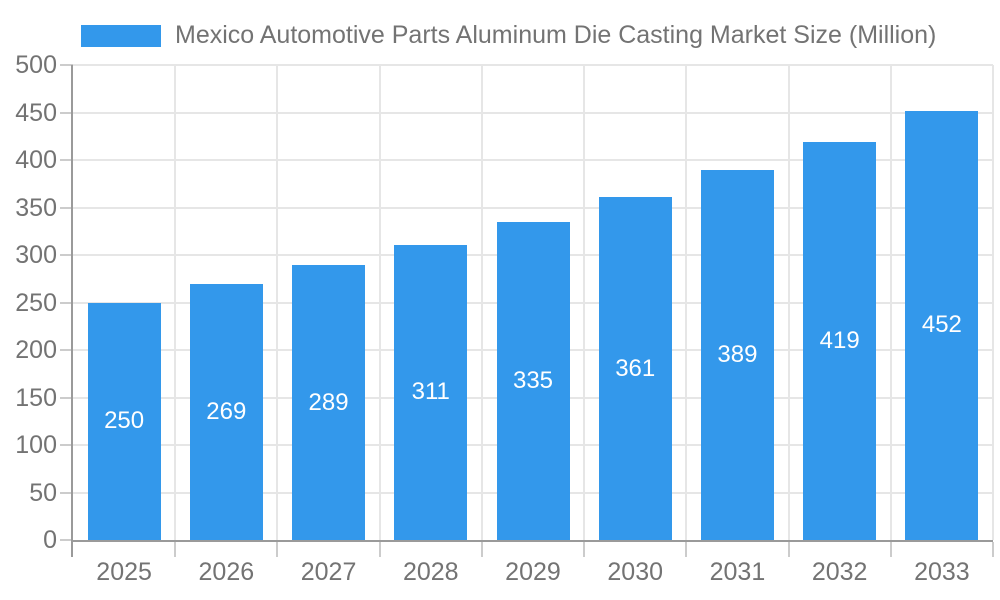 The image size is (1000, 600). I want to click on y-axis-tick-label: 150, so click(36, 397).